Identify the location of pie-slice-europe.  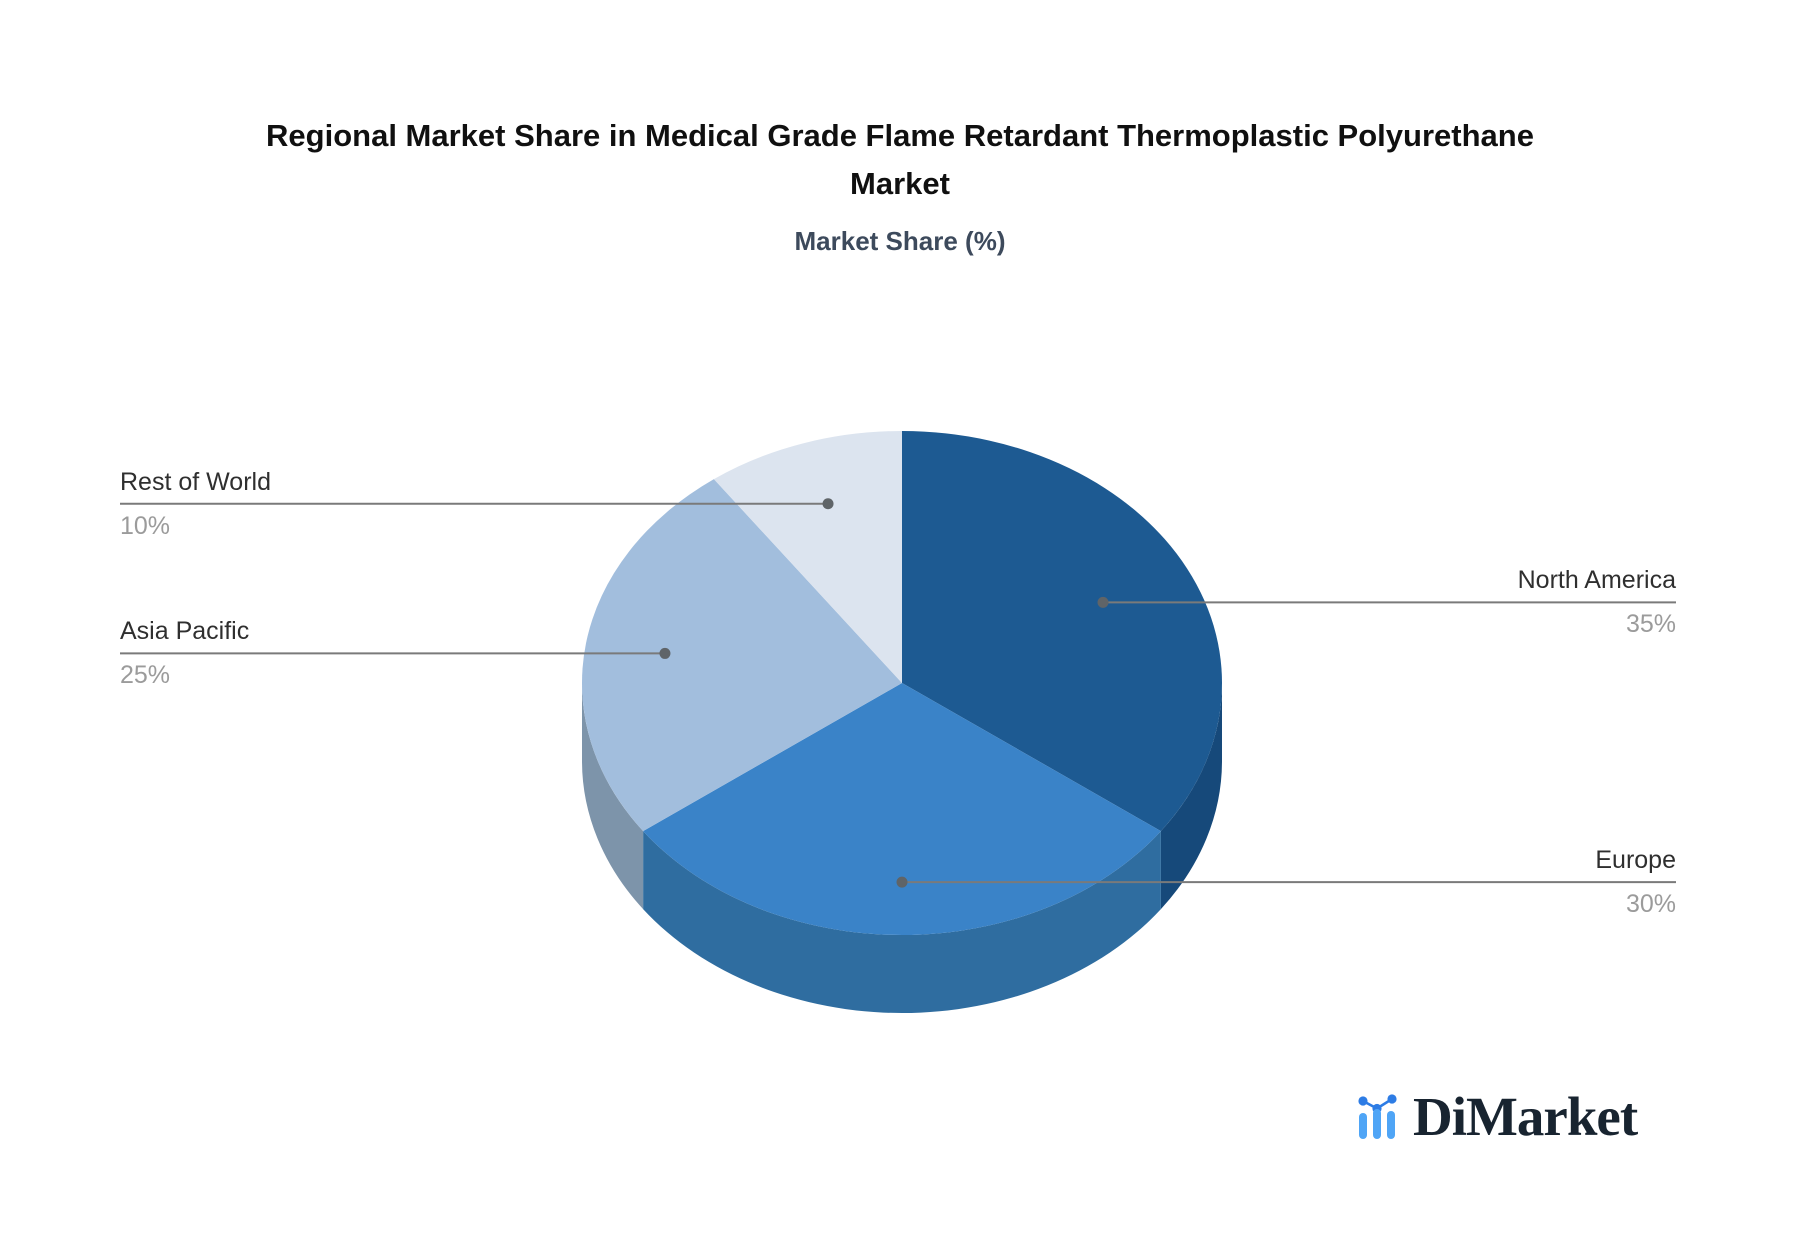
(902, 809).